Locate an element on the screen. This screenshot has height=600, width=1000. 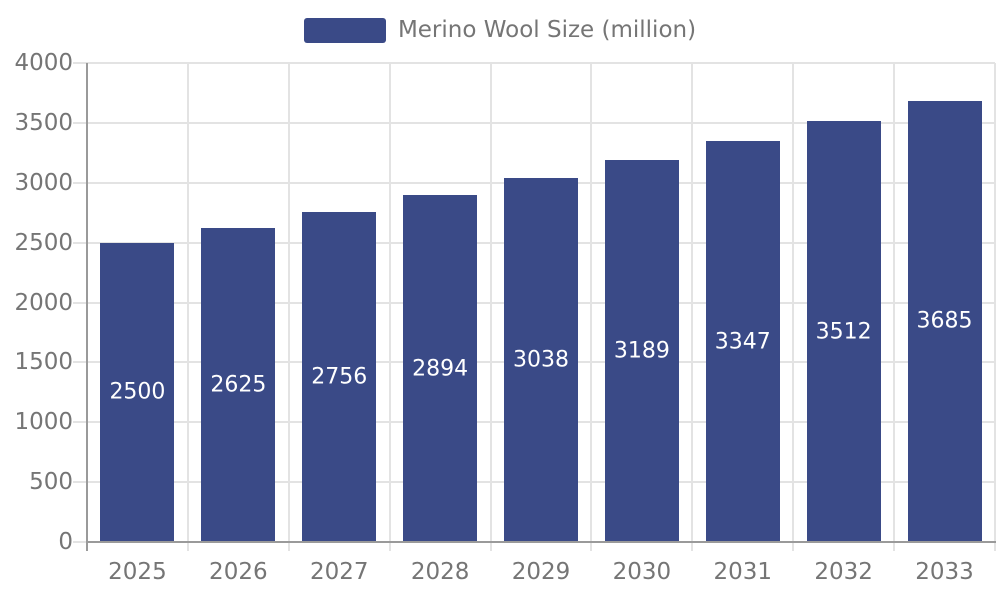
legend-swatch-icon is located at coordinates (344, 30).